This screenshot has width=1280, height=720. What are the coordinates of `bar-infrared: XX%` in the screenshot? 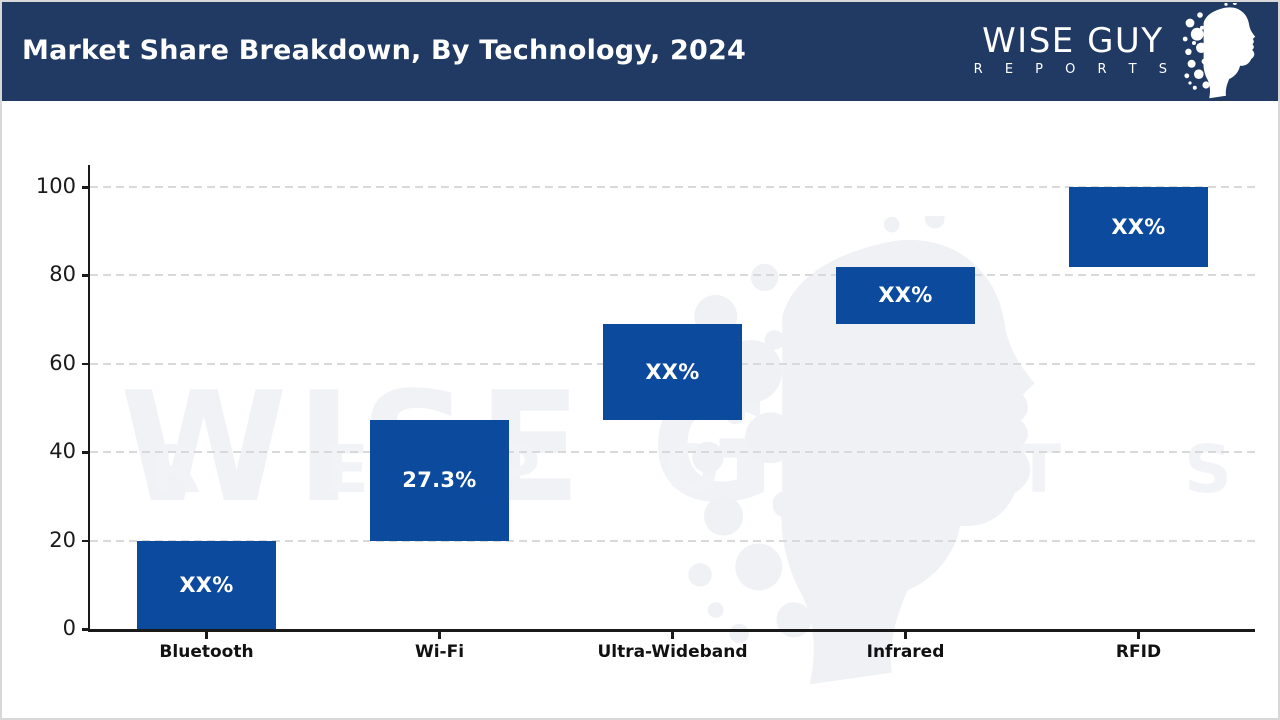 It's located at (905, 295).